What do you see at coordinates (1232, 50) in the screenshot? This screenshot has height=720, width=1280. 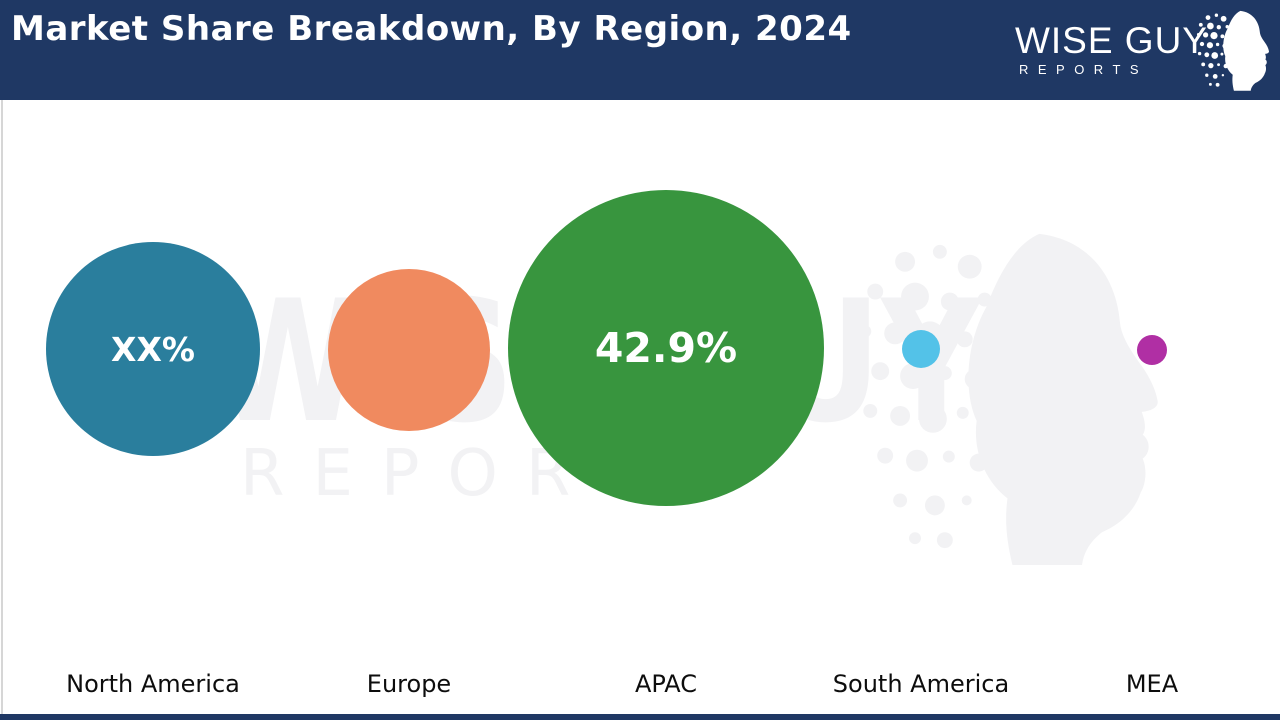 I see `wiseguy-logo-face-icon` at bounding box center [1232, 50].